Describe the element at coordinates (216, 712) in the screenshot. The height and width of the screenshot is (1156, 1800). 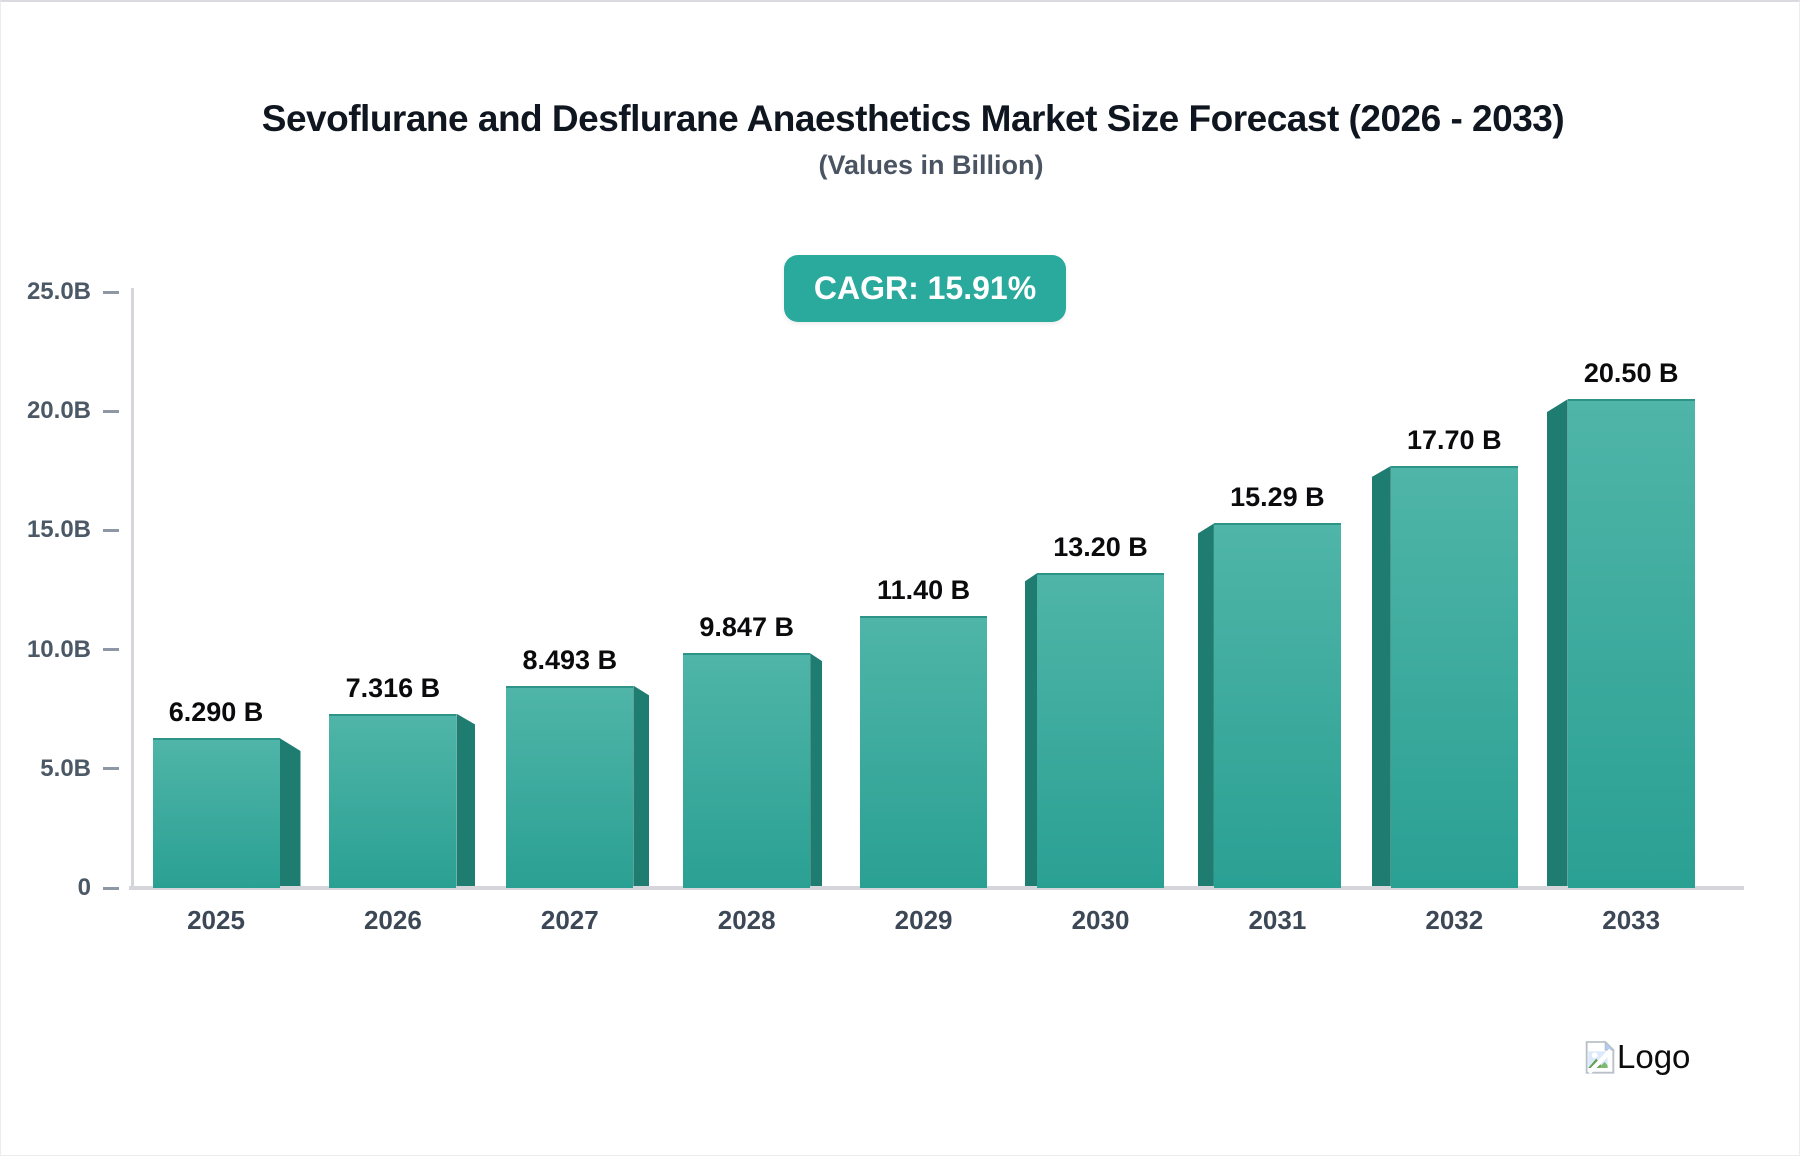
I see `bar-value-label: 6.290 B` at that location.